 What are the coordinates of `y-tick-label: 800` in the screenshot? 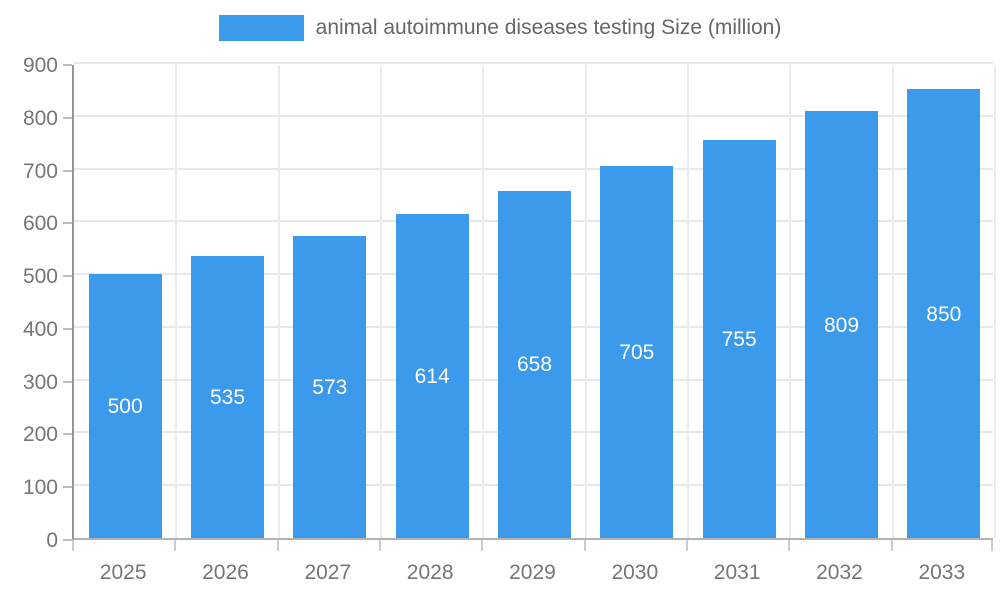 It's located at (40, 118).